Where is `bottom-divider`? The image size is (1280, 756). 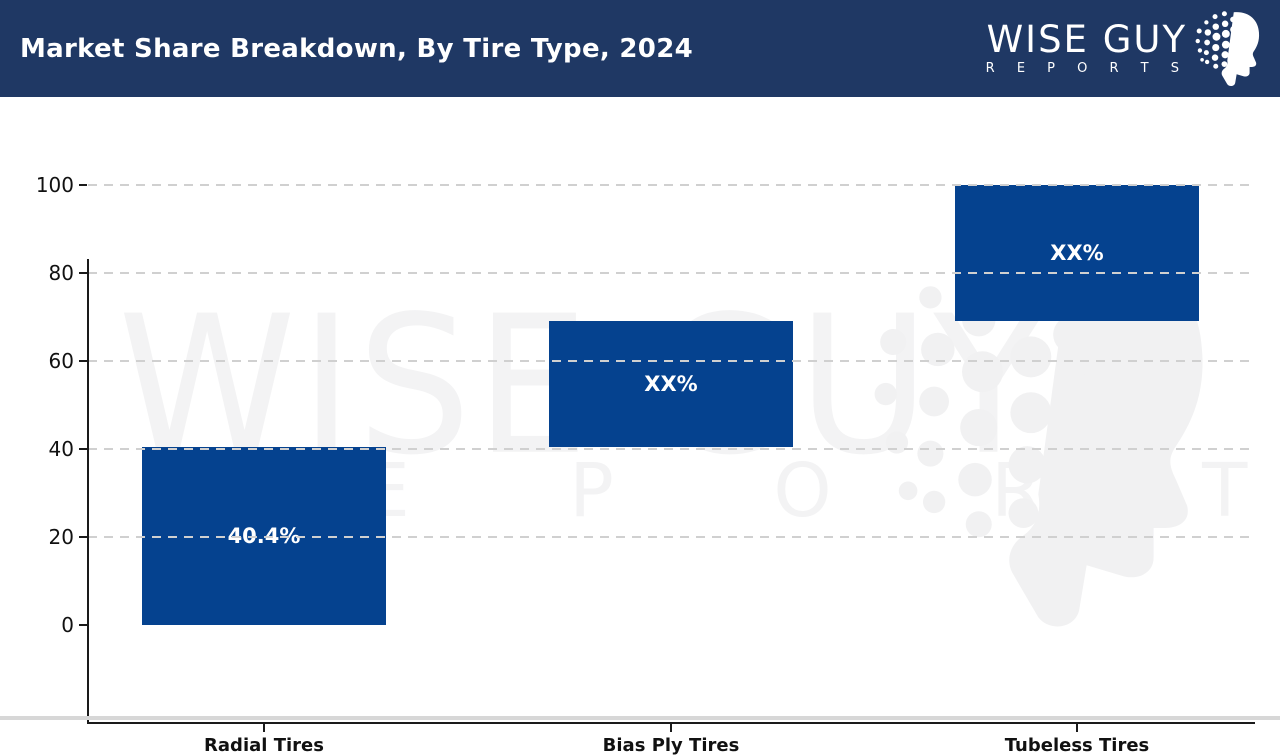
bottom-divider is located at coordinates (640, 718).